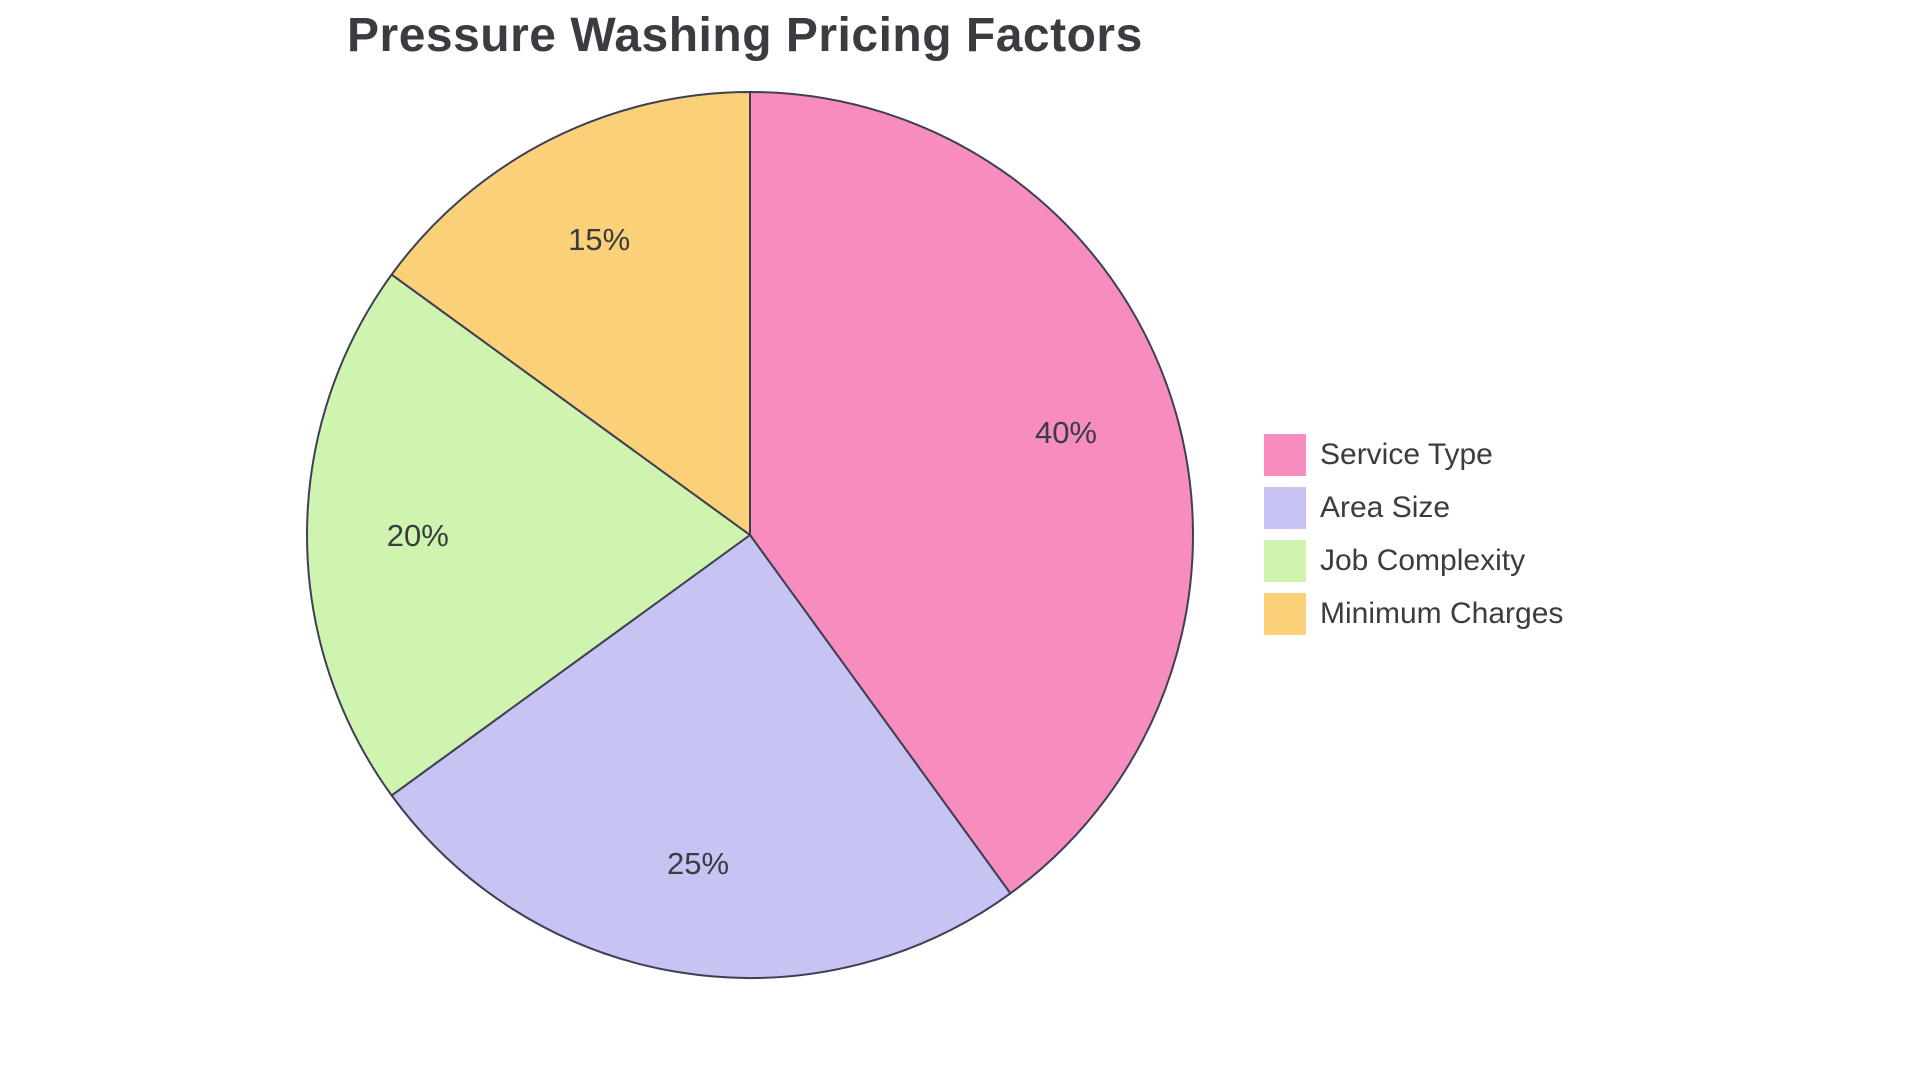  I want to click on legend-swatch-job-complexity, so click(1285, 561).